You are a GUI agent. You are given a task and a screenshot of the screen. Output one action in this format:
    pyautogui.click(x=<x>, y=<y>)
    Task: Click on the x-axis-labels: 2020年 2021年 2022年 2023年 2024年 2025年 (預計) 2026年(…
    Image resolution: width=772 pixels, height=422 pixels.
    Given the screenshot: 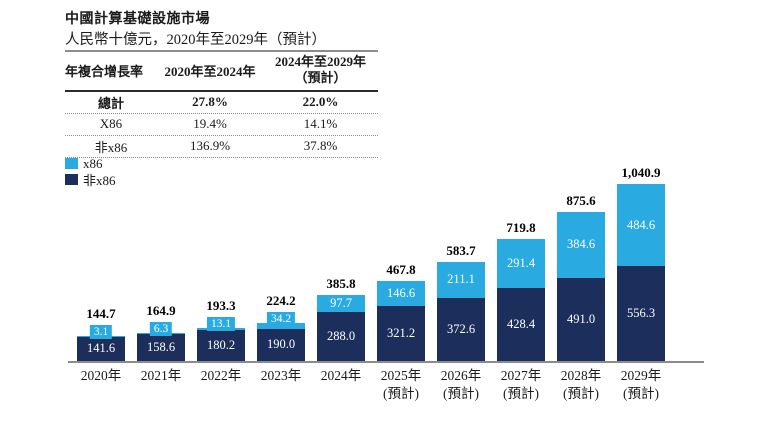 What is the action you would take?
    pyautogui.click(x=386, y=385)
    